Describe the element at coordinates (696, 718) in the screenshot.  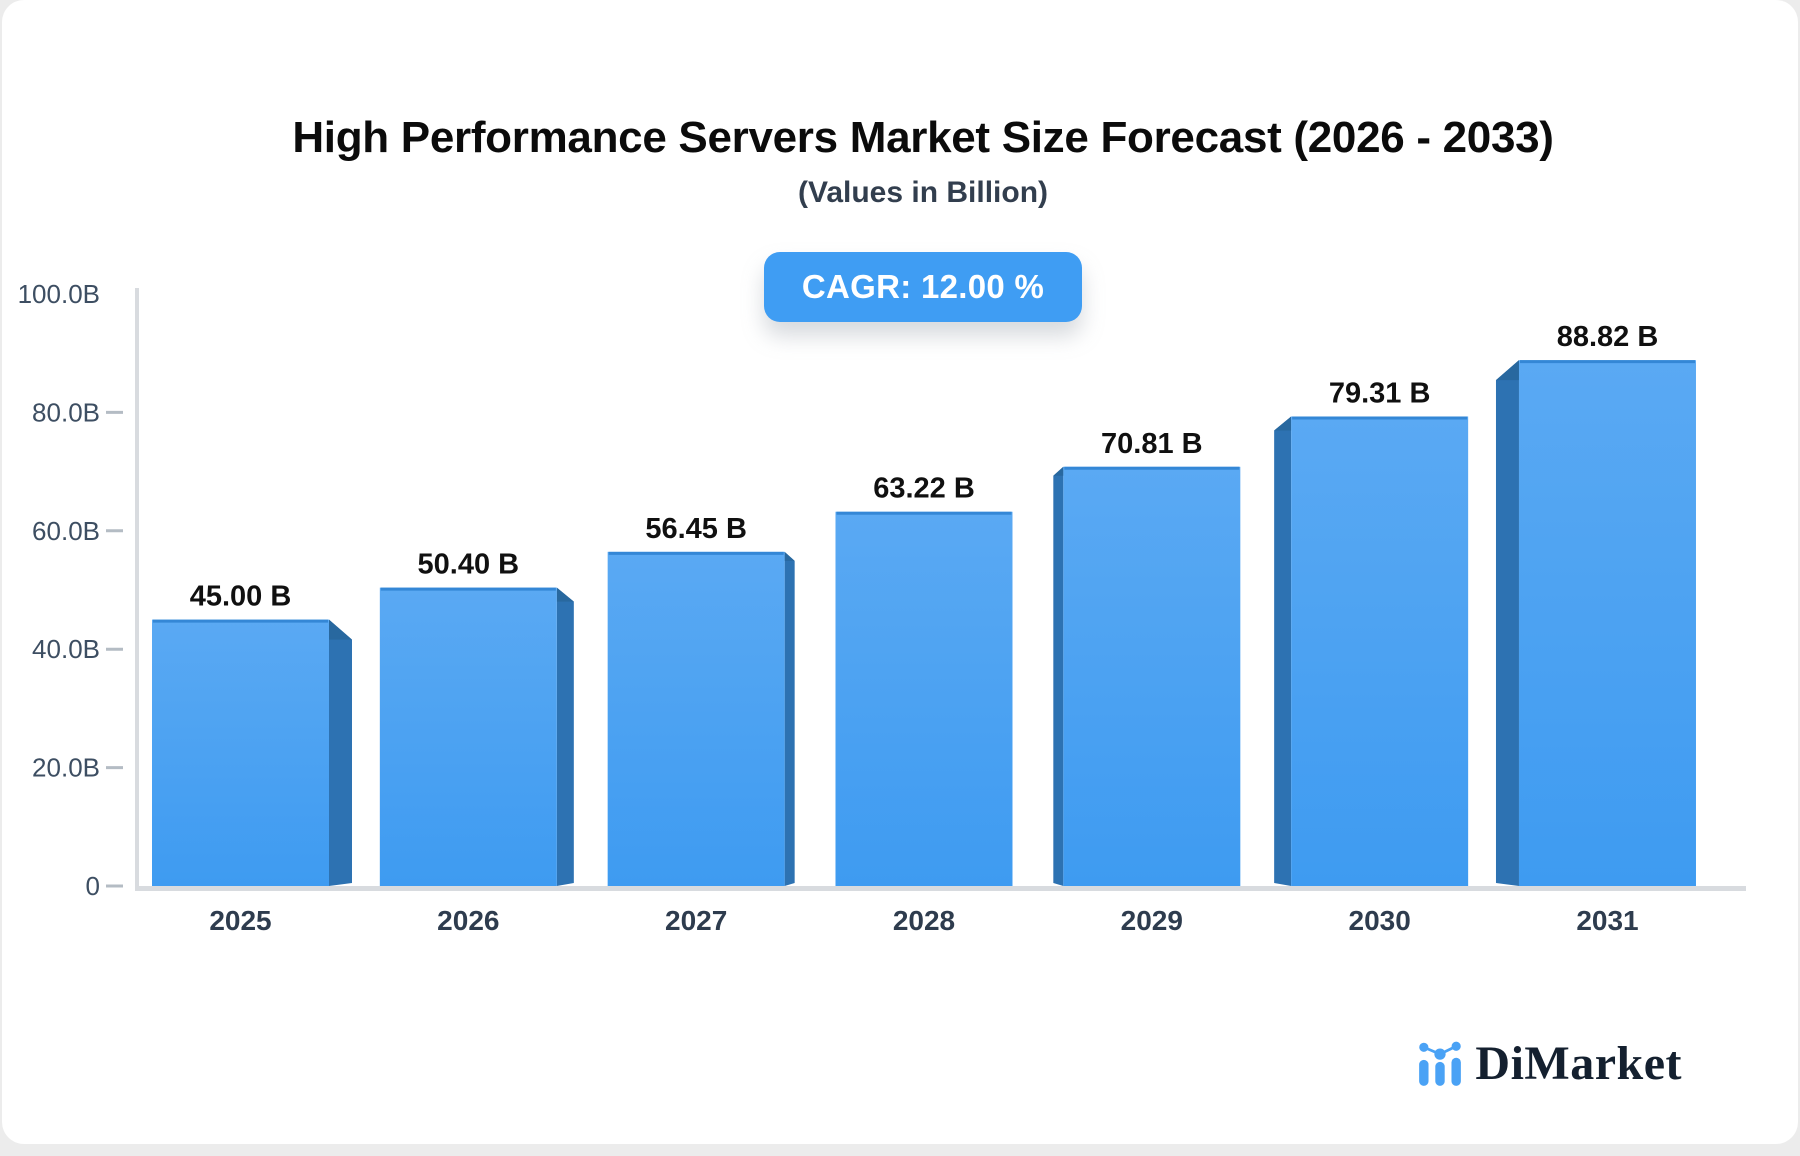
I see `bar-2027` at that location.